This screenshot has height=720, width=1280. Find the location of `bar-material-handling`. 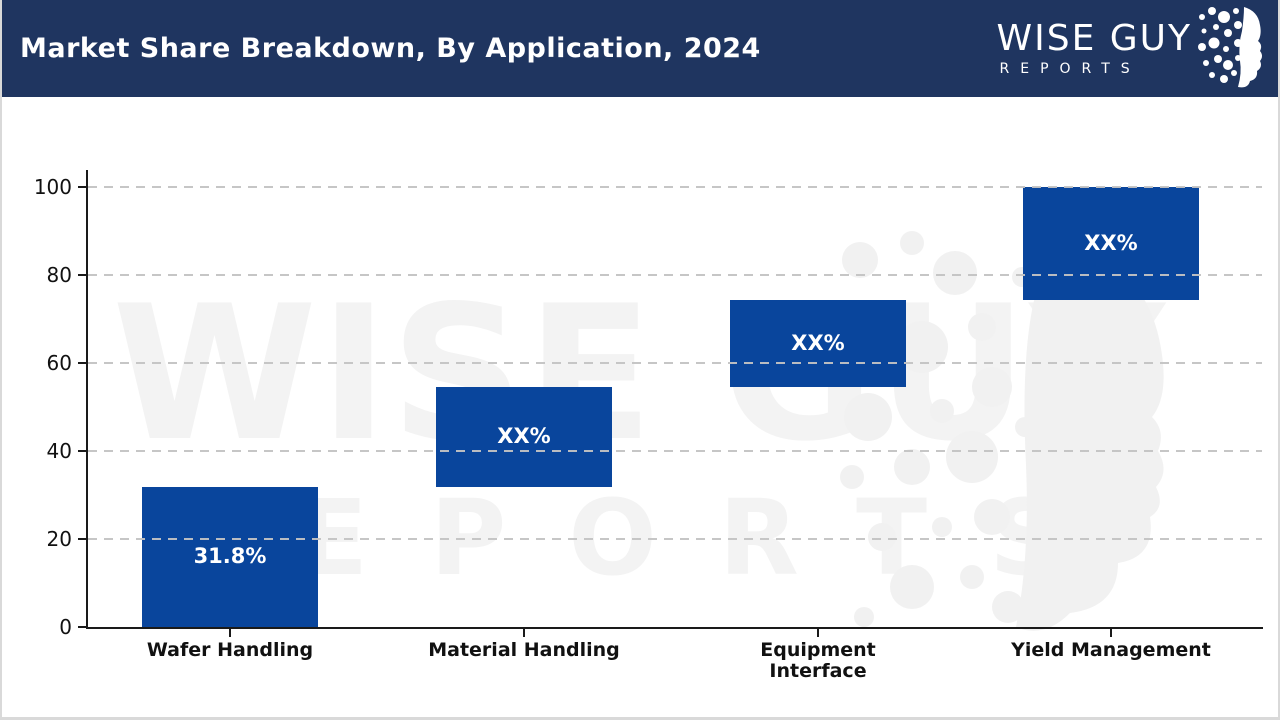

bar-material-handling is located at coordinates (524, 437).